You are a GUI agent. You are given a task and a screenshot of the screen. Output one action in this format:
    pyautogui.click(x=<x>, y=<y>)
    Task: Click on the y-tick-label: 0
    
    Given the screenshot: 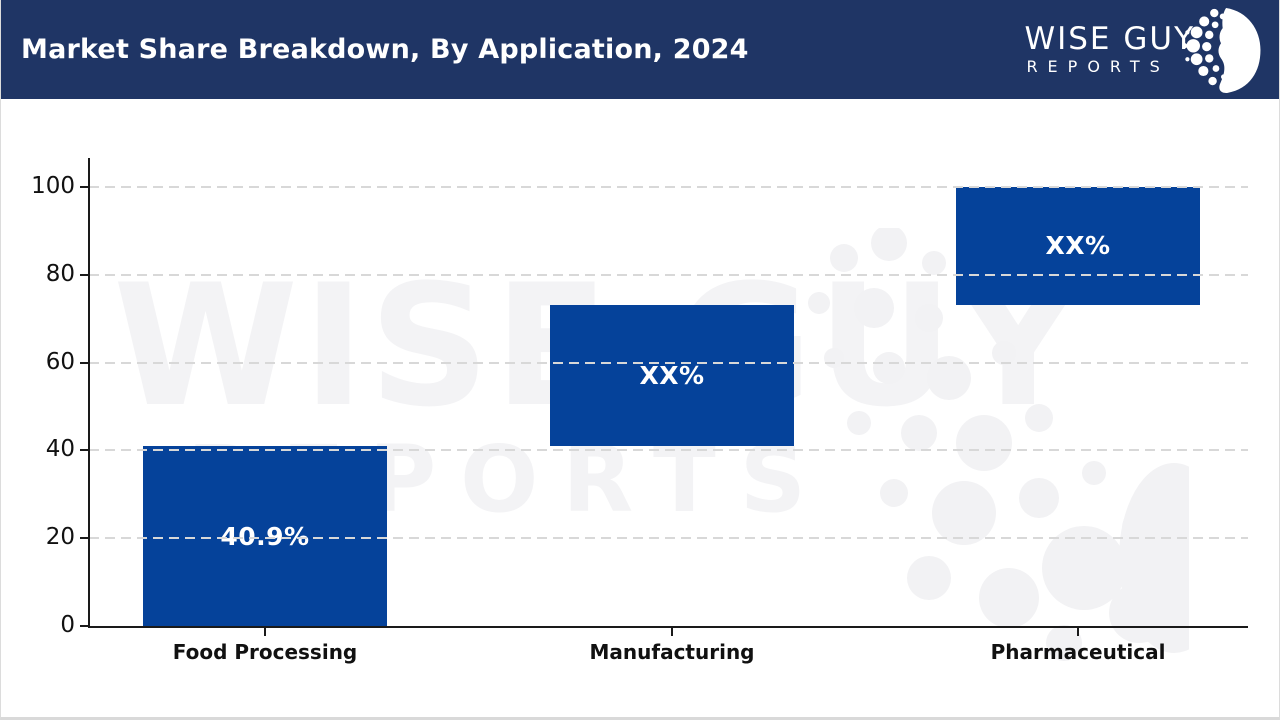 What is the action you would take?
    pyautogui.click(x=67, y=625)
    